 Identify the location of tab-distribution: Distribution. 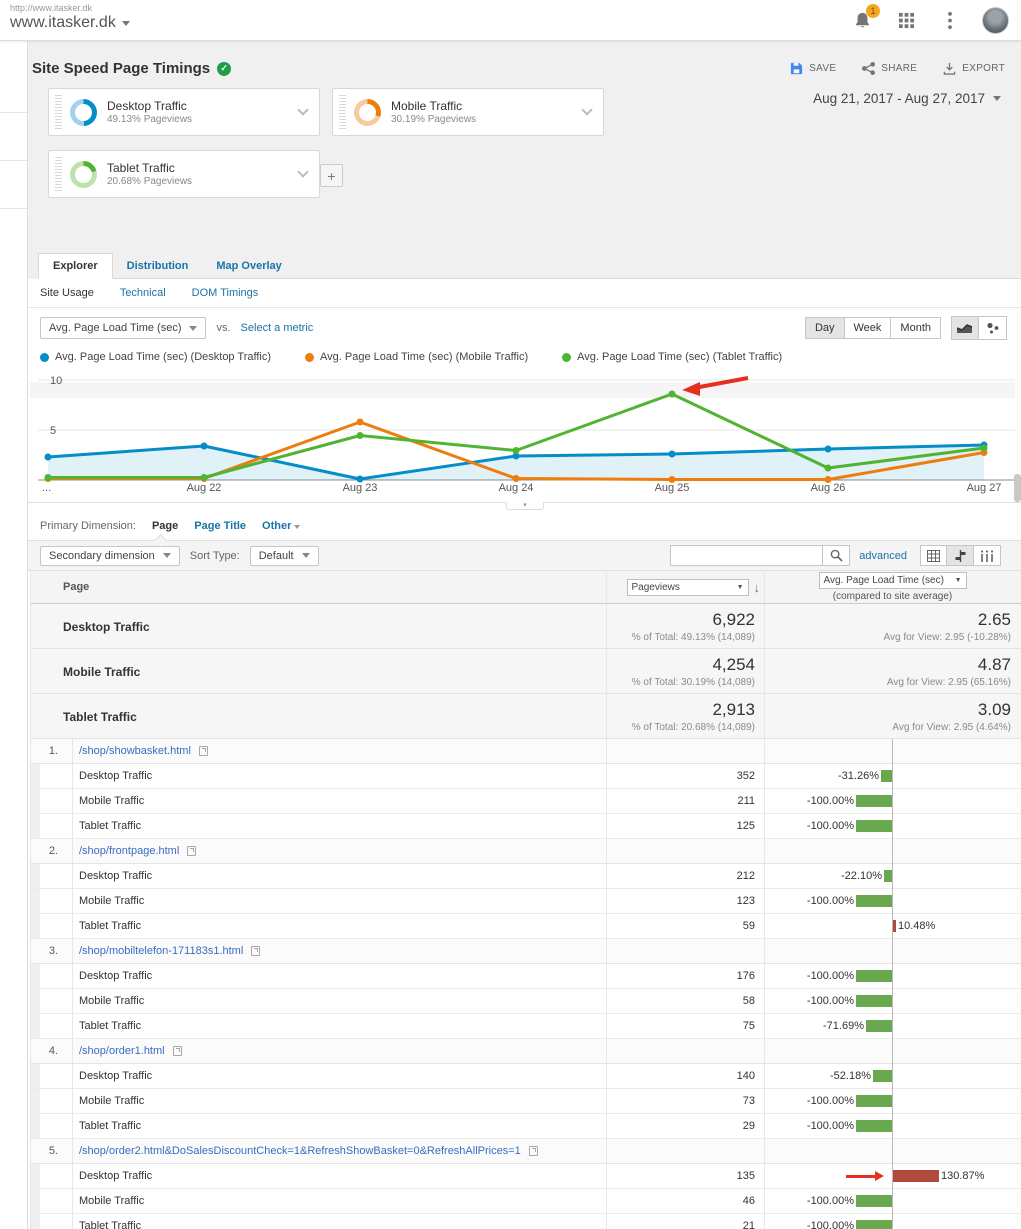
(157, 266).